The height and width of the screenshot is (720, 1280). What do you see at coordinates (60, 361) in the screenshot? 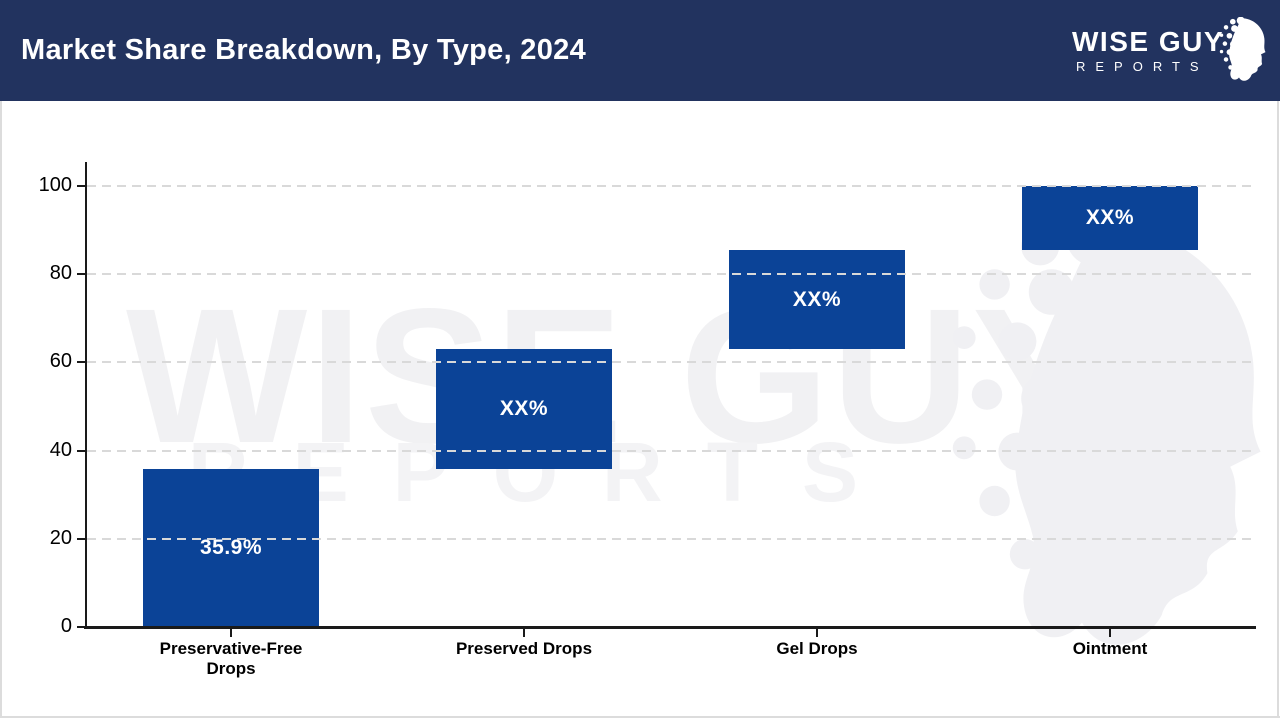
I see `y-tick-label: 60` at bounding box center [60, 361].